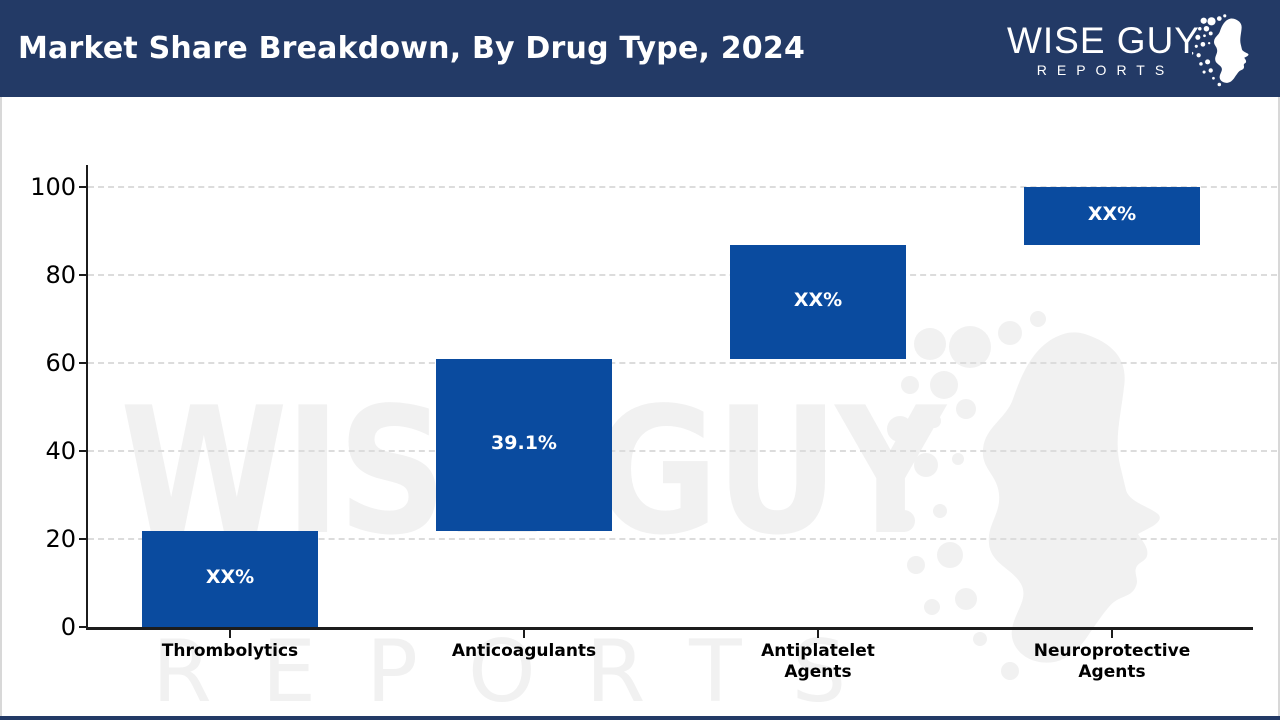  I want to click on bar-anticoagulants, so click(524, 445).